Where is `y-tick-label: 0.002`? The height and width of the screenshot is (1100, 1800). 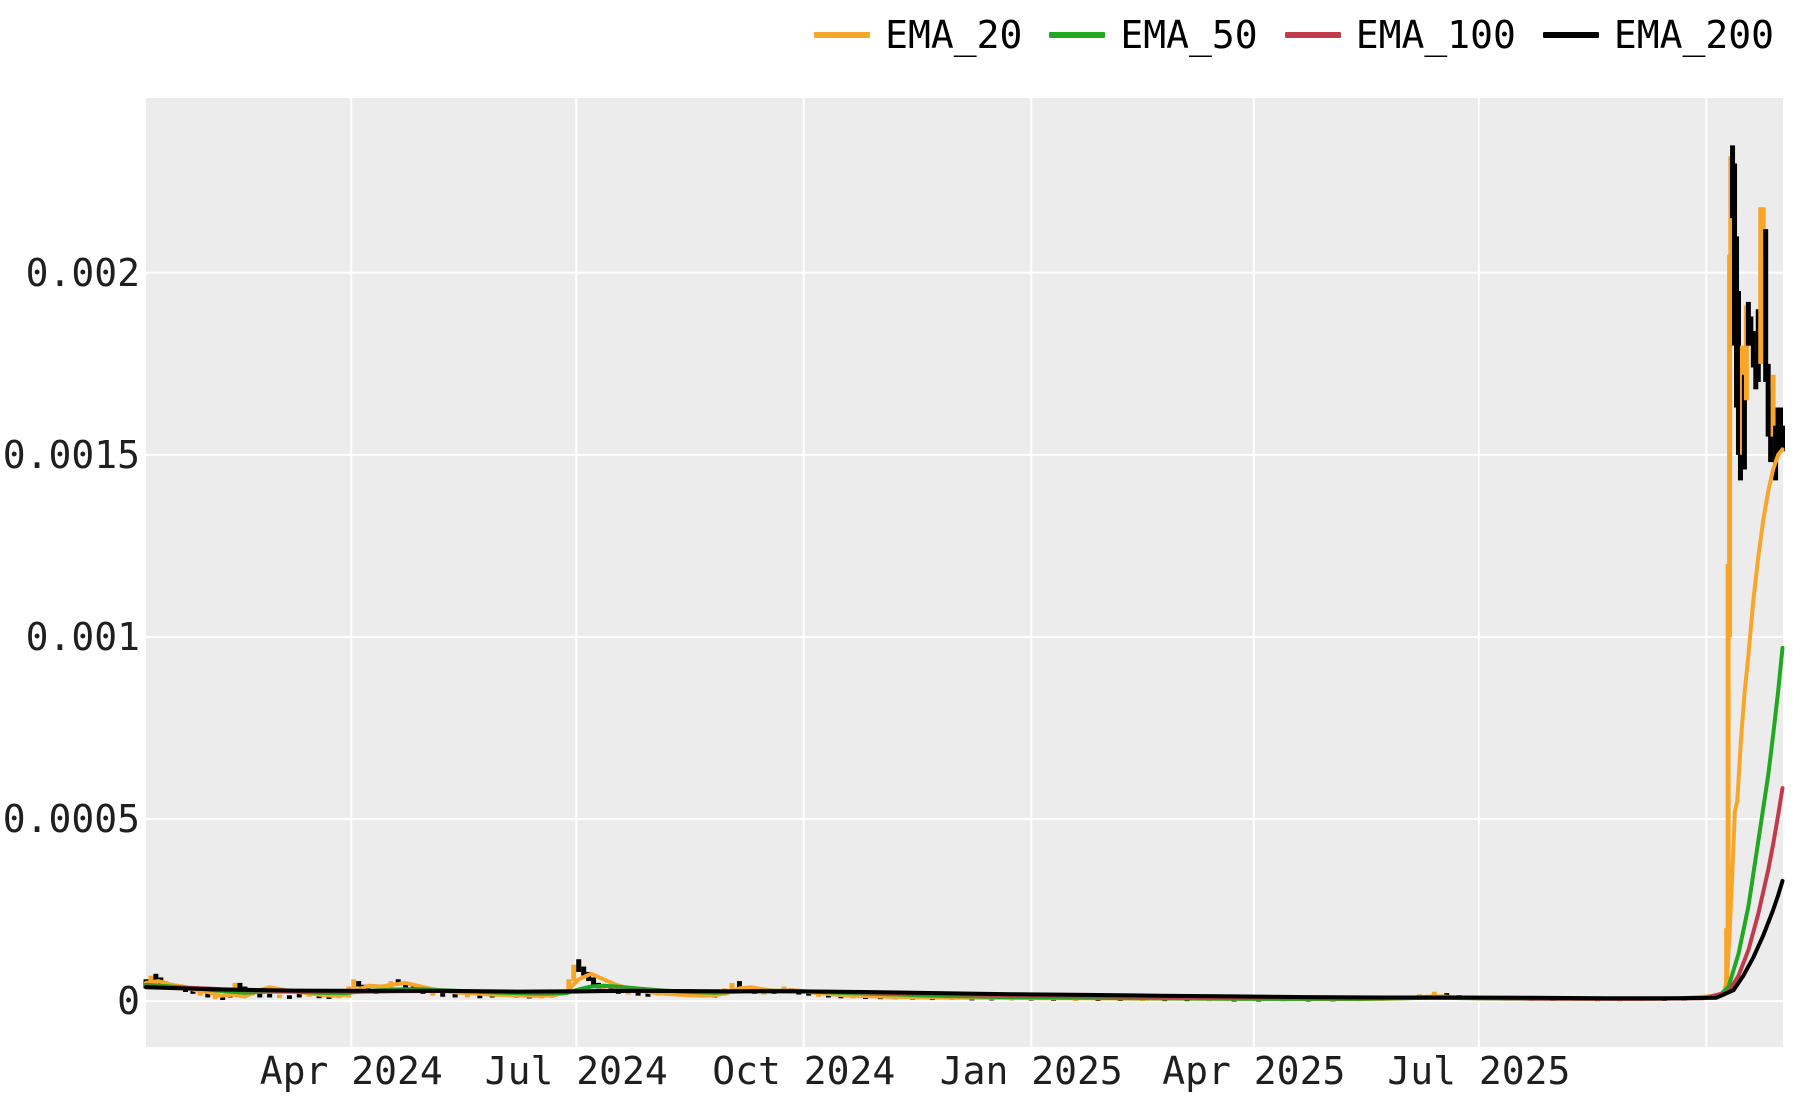 y-tick-label: 0.002 is located at coordinates (82, 272).